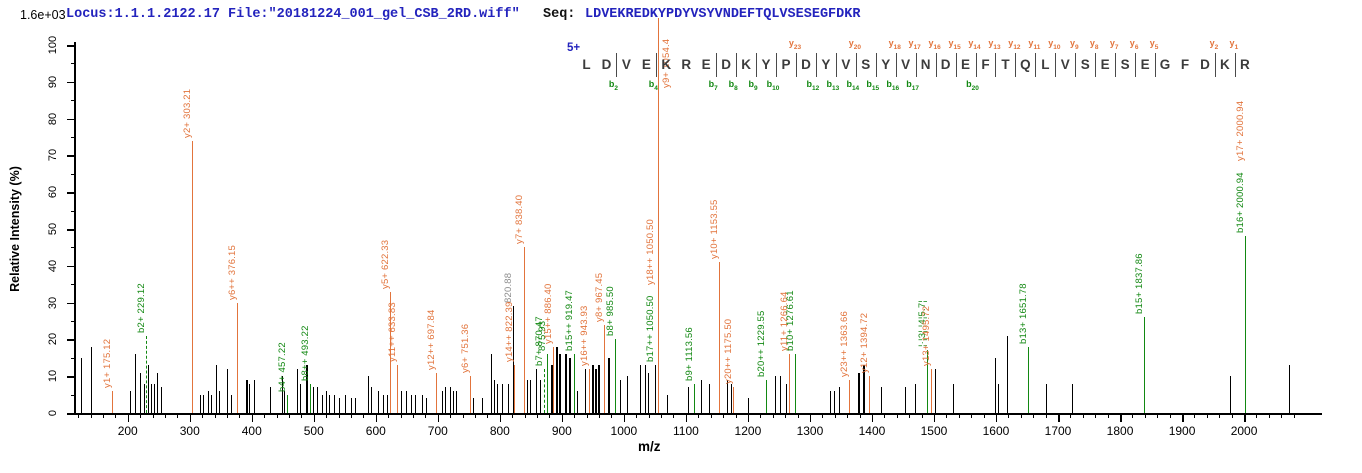  I want to click on precursor-charge-label: 5+, so click(574, 48).